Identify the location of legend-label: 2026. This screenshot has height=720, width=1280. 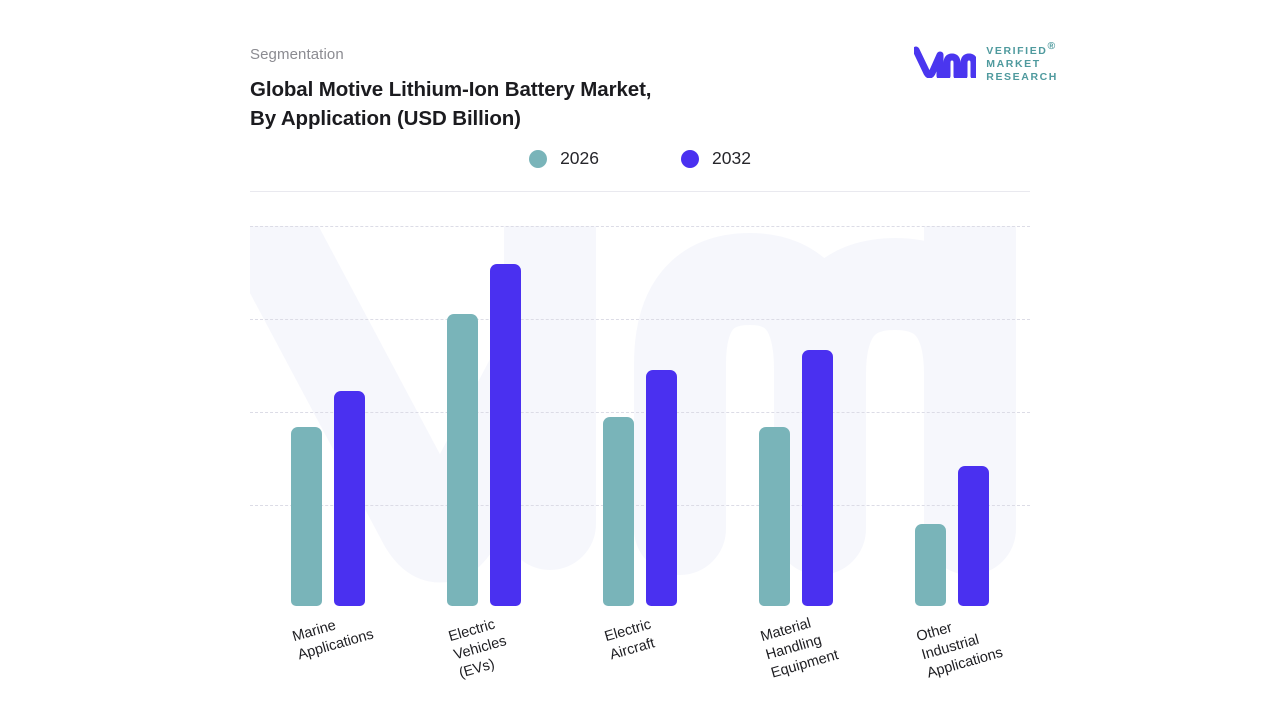
(579, 158).